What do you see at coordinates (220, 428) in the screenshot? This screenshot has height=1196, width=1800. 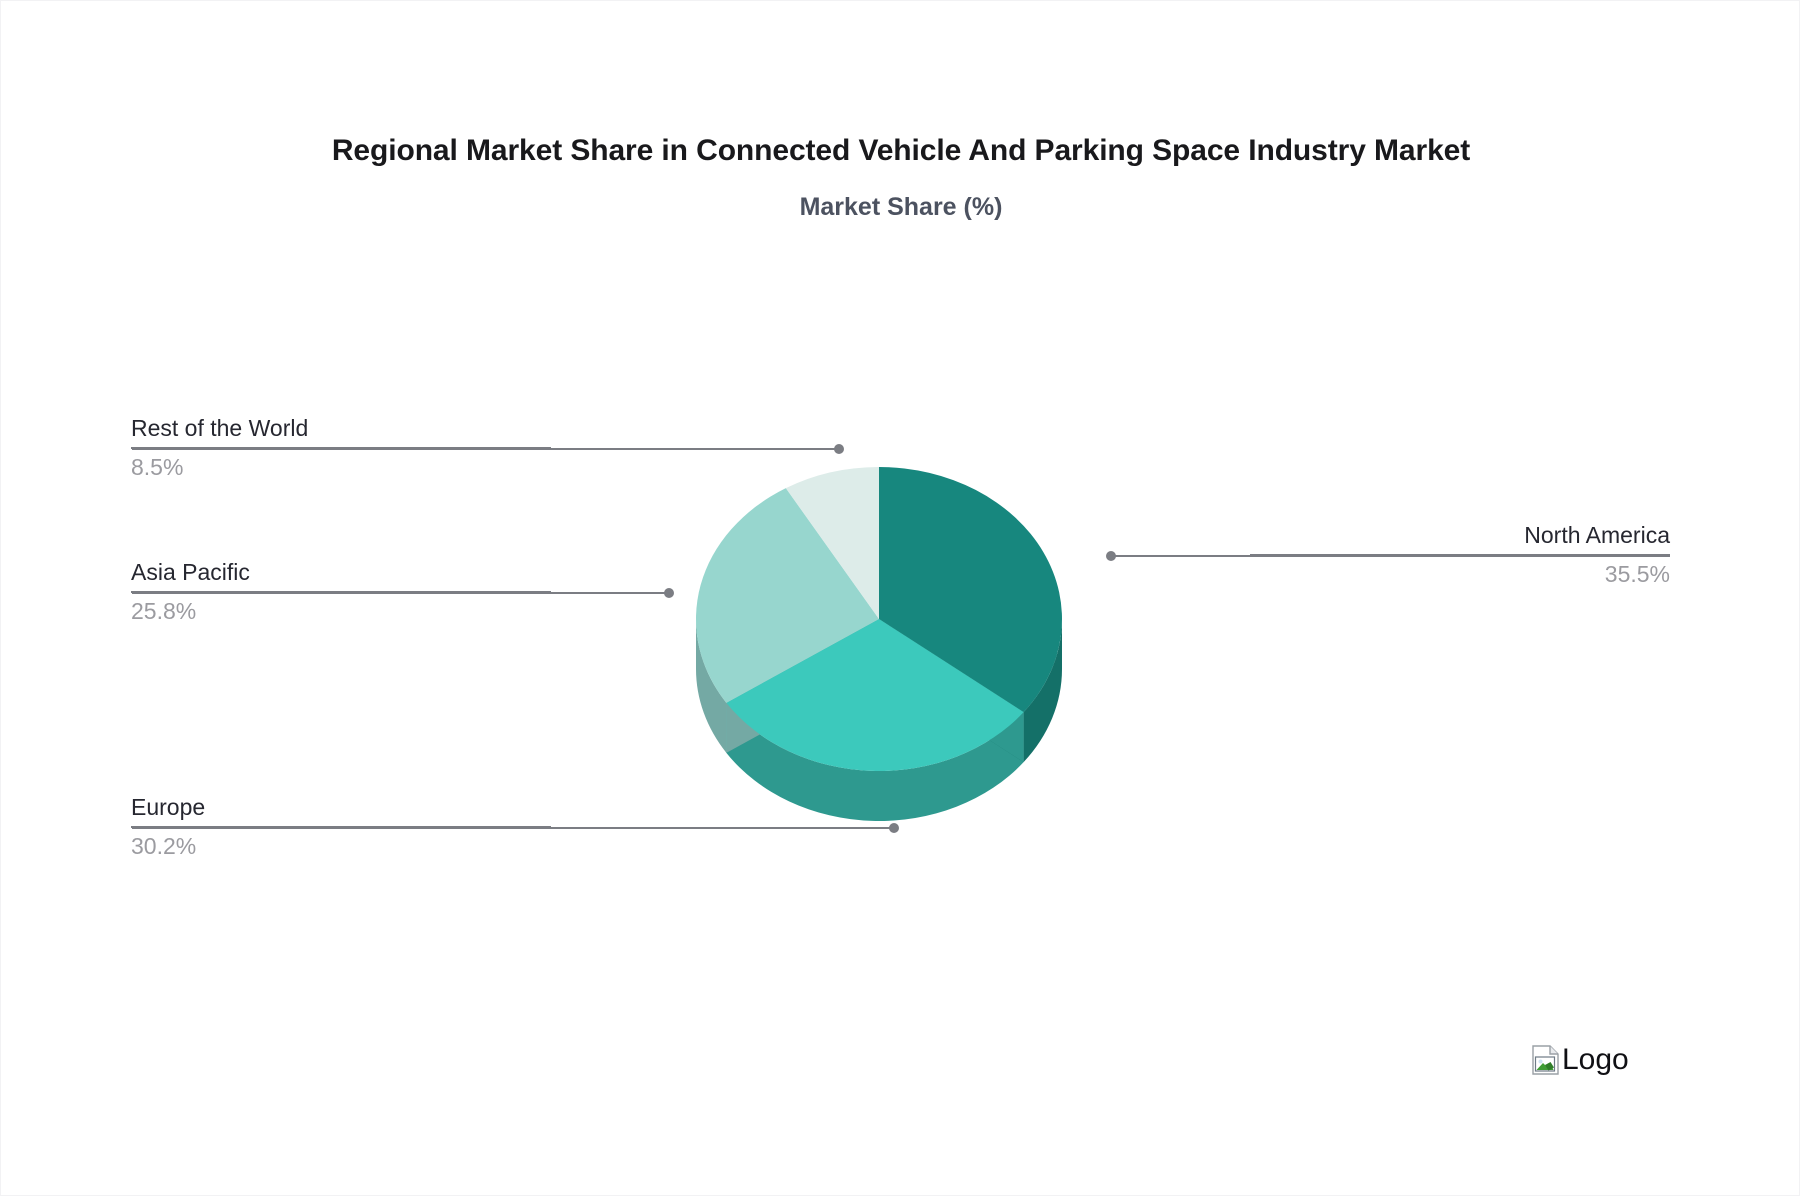 I see `callout-label-rest-of-the-world: Rest of the World` at bounding box center [220, 428].